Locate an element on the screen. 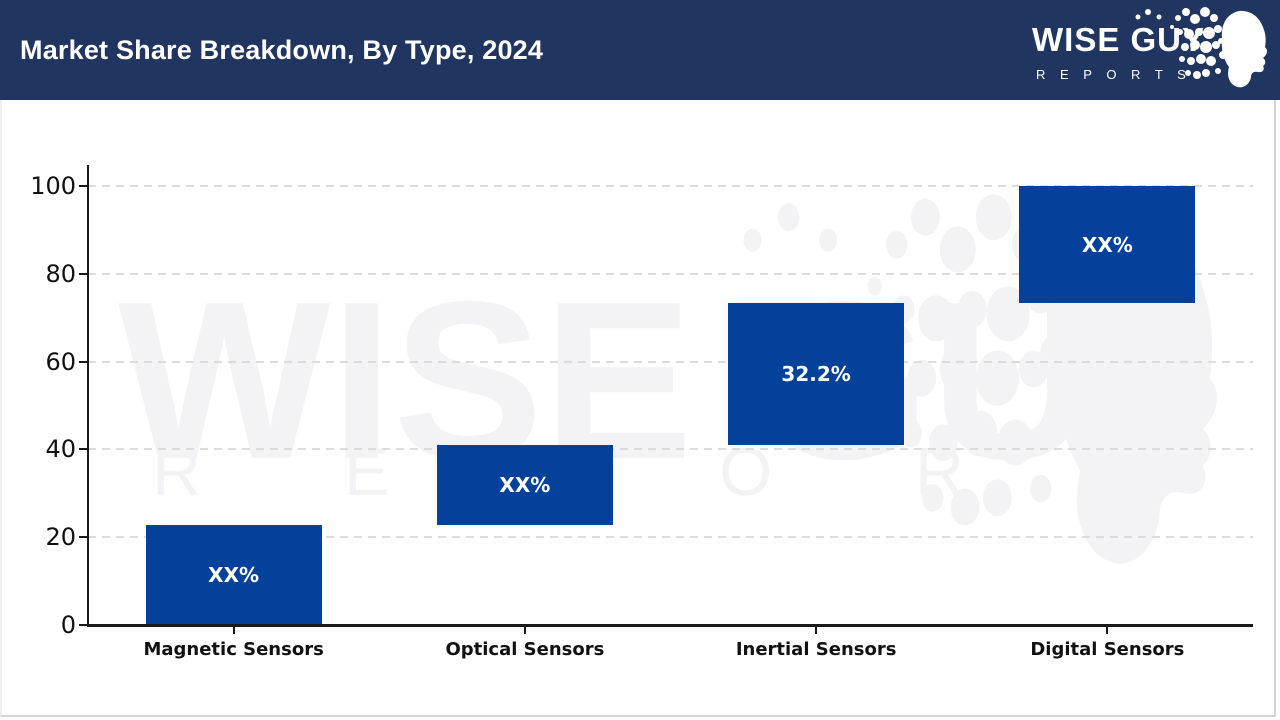  logo-brand-text: WISE GUY is located at coordinates (1118, 39).